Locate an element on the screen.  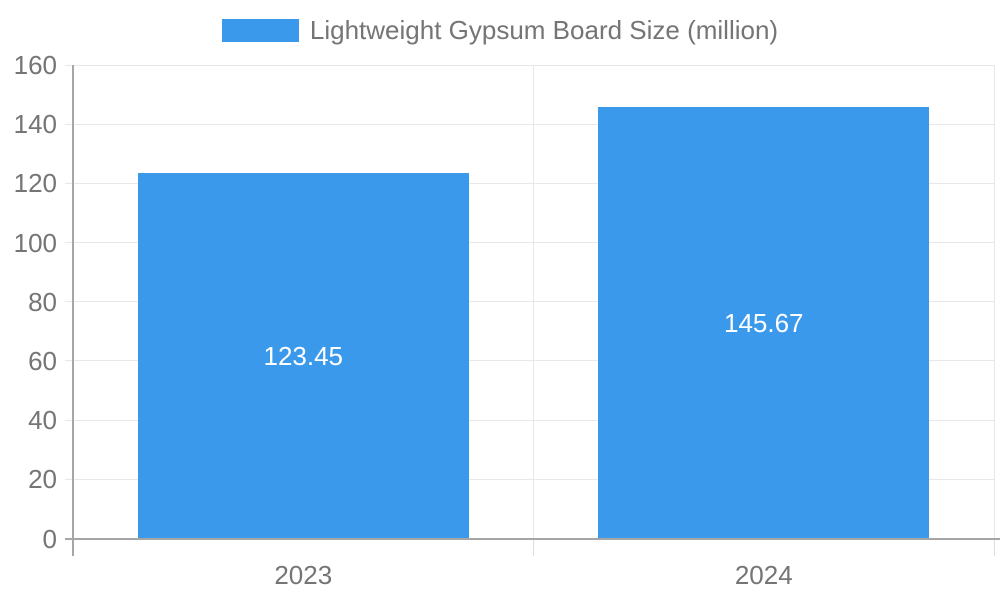
y-axis-tick-label: 20 is located at coordinates (42, 479).